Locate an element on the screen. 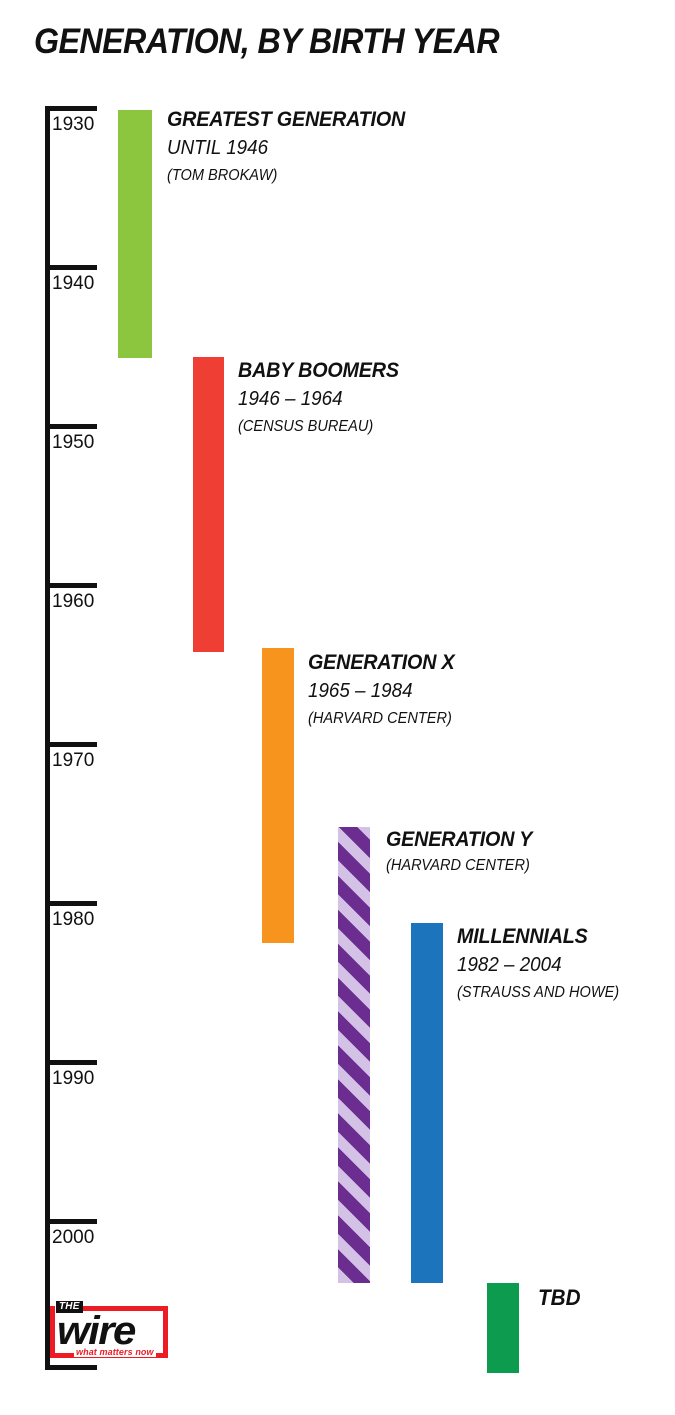 The width and height of the screenshot is (675, 1415). generation-name-generation-y: GENERATION Y is located at coordinates (459, 839).